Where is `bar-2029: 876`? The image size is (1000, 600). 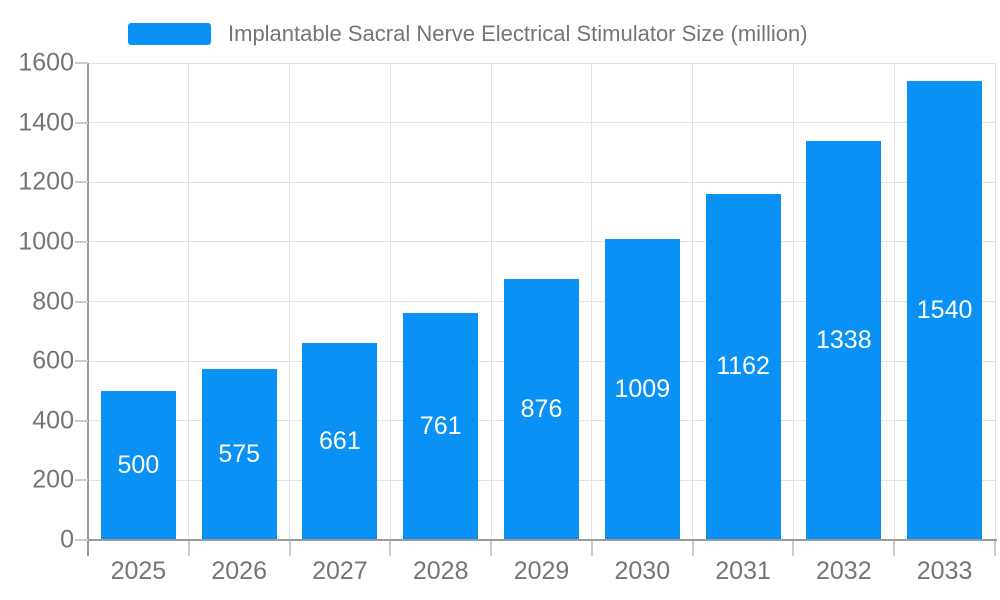 bar-2029: 876 is located at coordinates (541, 409).